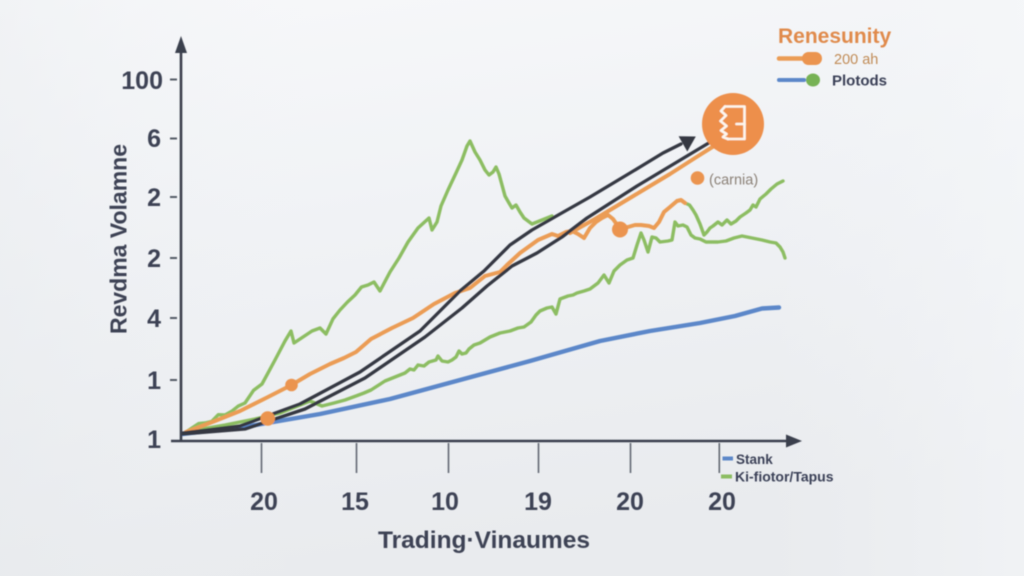  What do you see at coordinates (142, 81) in the screenshot?
I see `svg-text: 100` at bounding box center [142, 81].